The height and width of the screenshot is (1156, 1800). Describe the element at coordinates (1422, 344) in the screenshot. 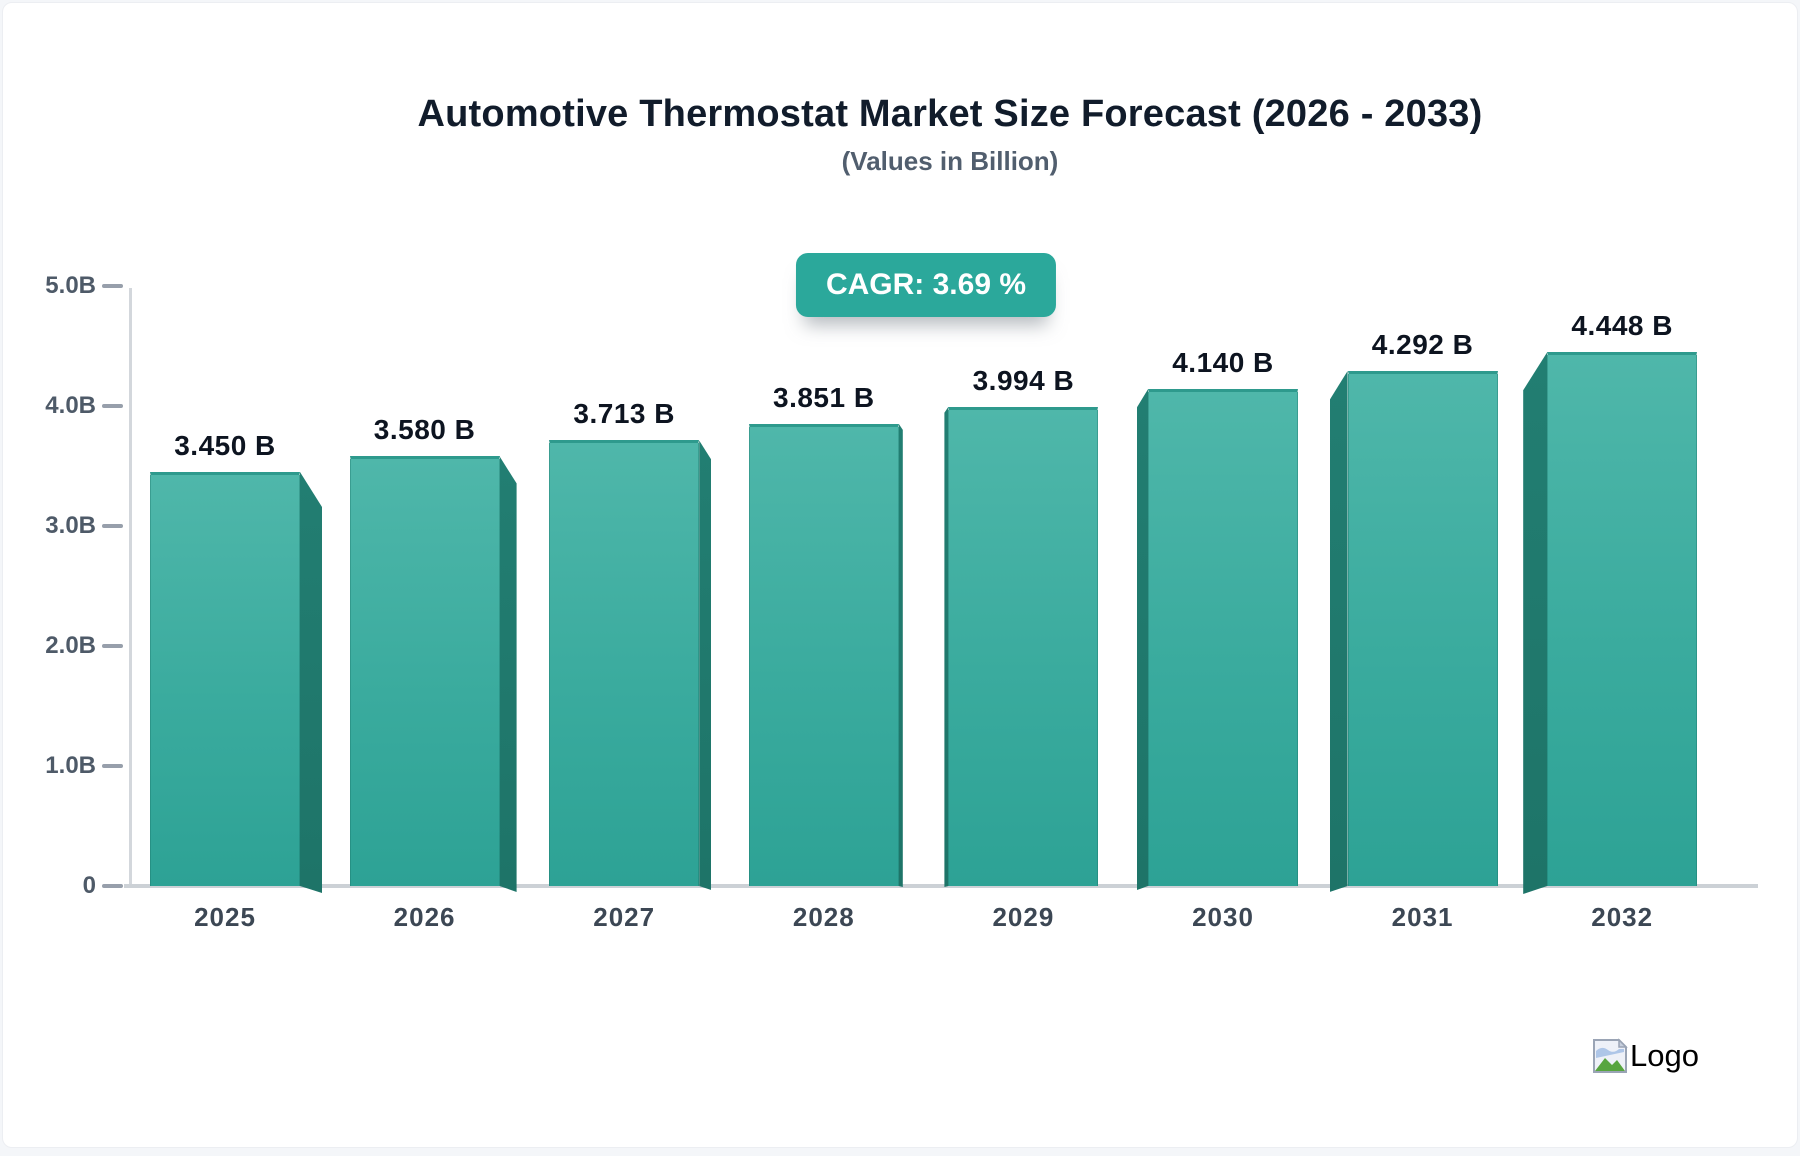

I see `bar-value-label: 4.292 B` at that location.